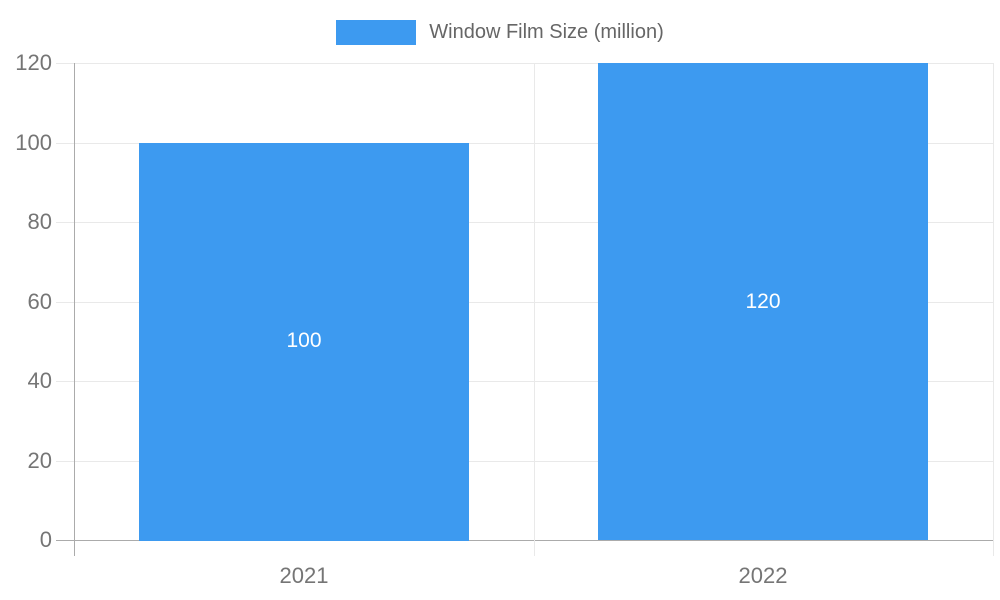  Describe the element at coordinates (524, 540) in the screenshot. I see `x-axis-baseline` at that location.